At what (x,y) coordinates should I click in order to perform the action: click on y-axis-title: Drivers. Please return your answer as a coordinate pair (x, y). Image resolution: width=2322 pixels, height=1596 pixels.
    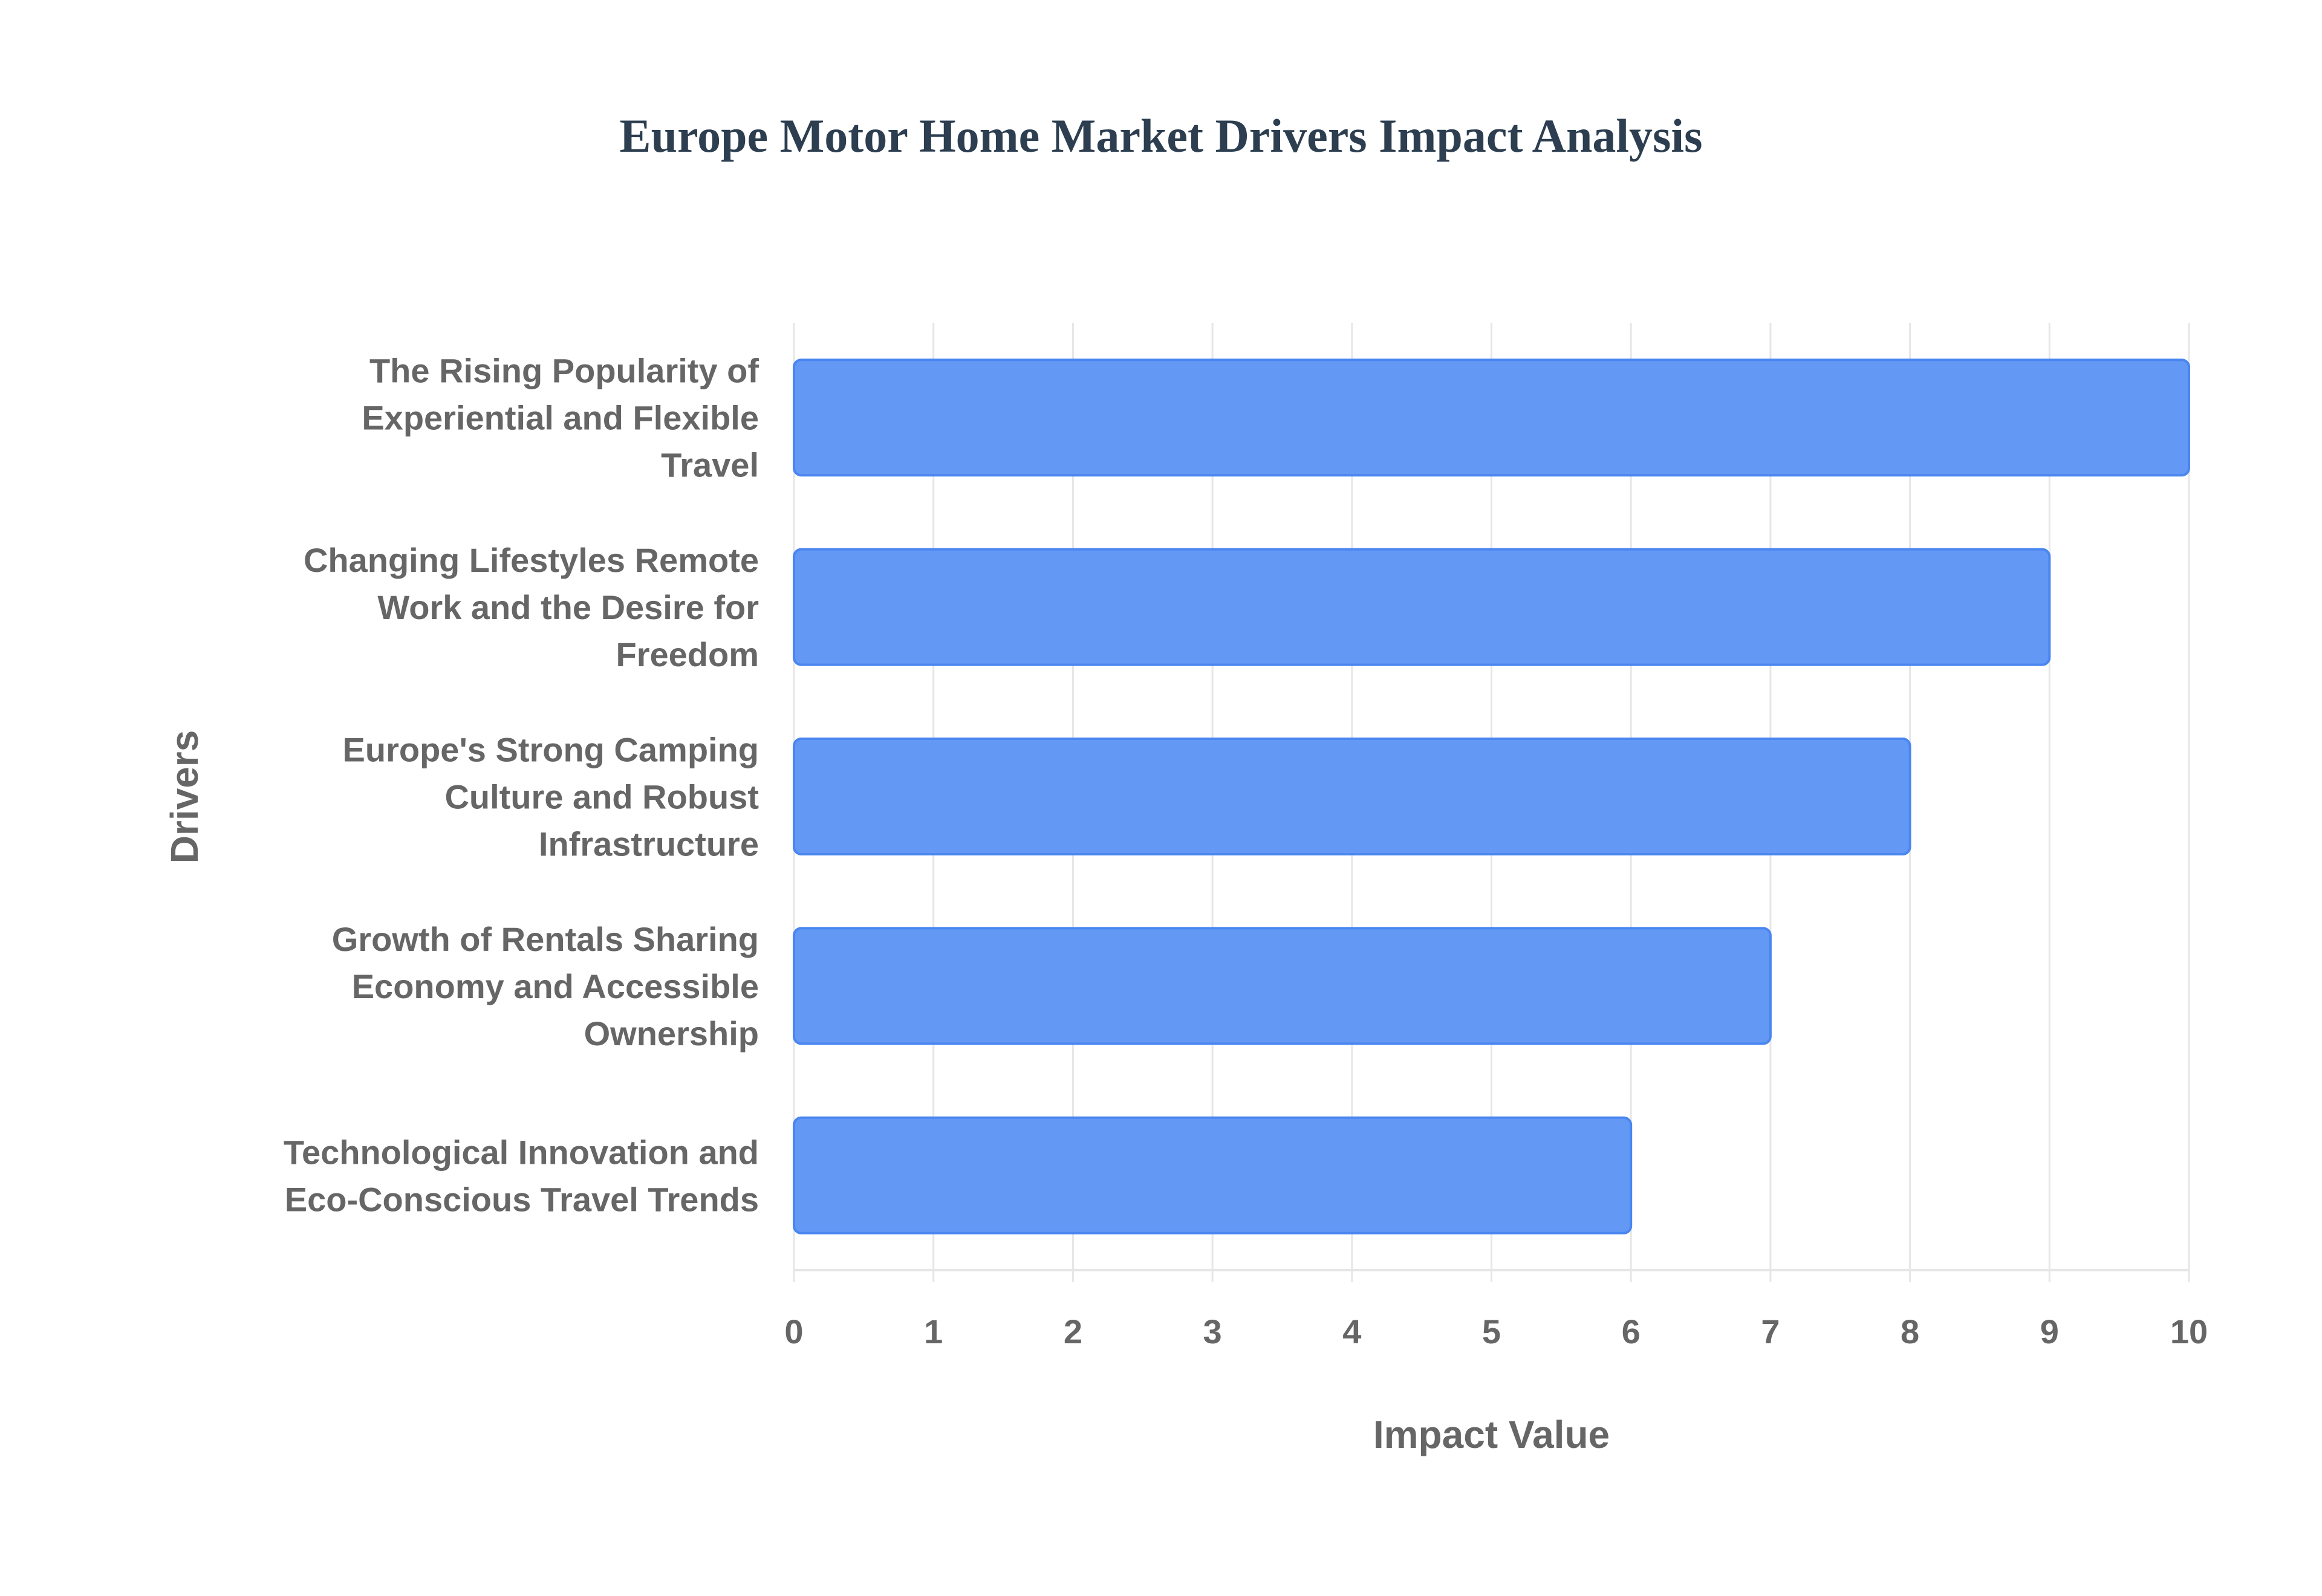
    Looking at the image, I should click on (184, 797).